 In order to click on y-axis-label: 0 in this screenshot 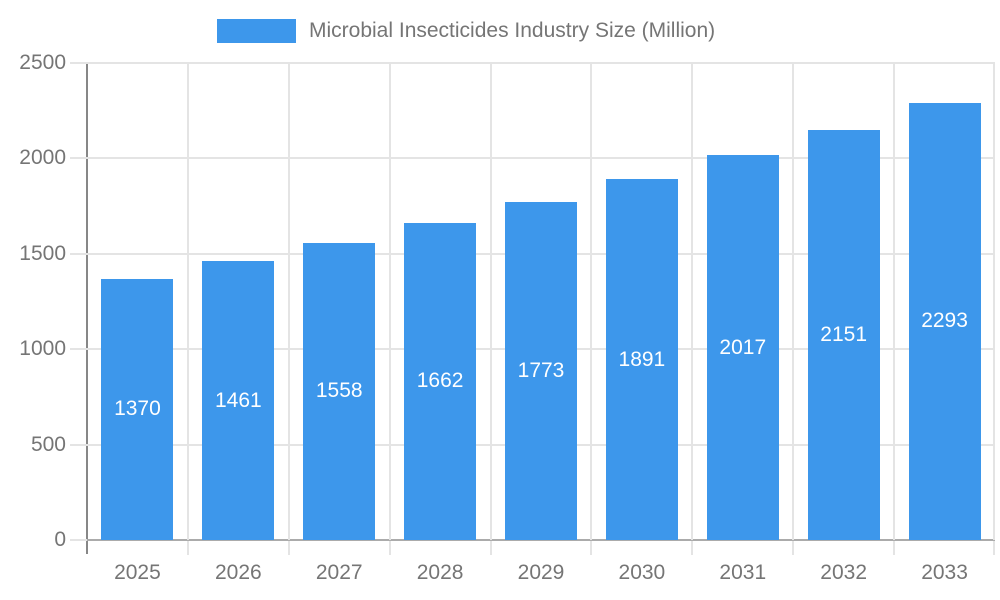, I will do `click(60, 539)`.